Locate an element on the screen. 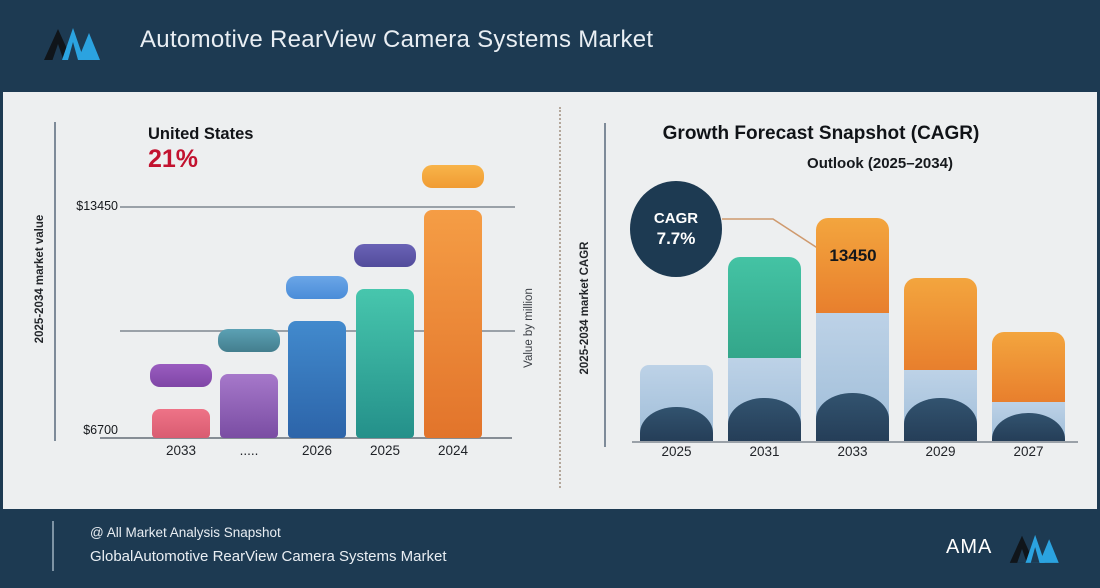 Image resolution: width=1100 pixels, height=588 pixels. stacked-bar-2029 is located at coordinates (940, 359).